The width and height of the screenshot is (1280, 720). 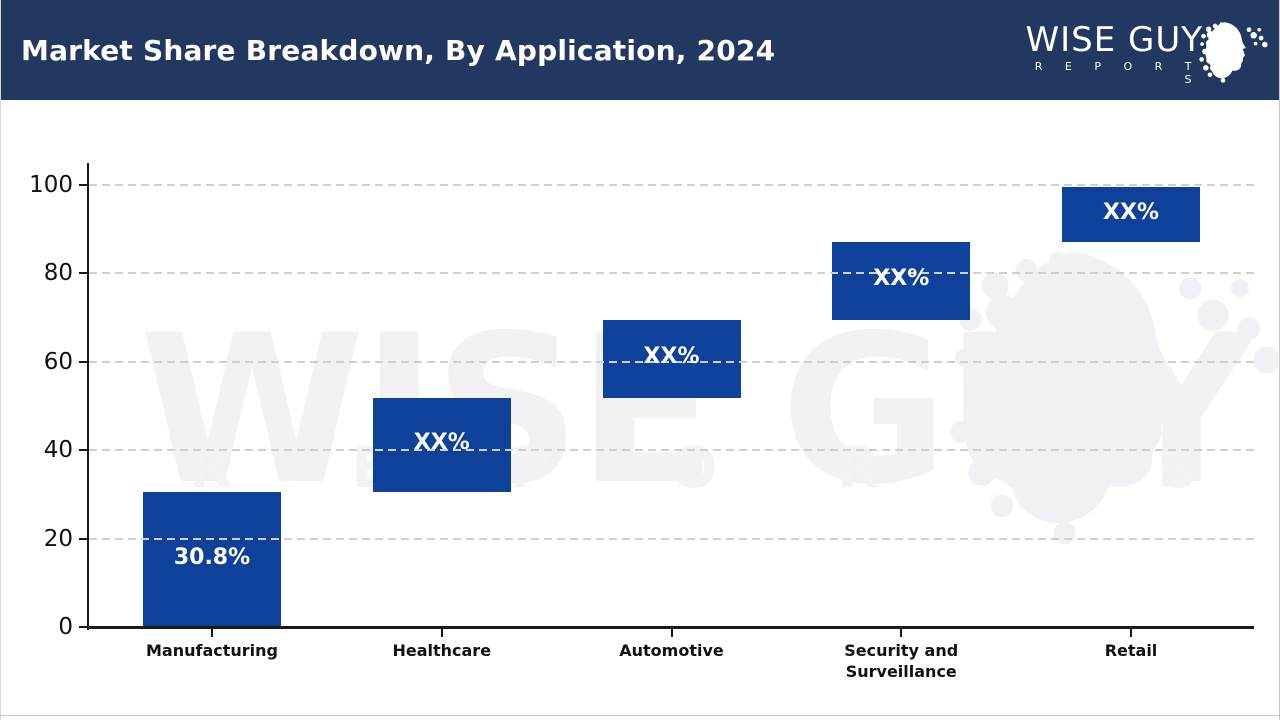 What do you see at coordinates (58, 450) in the screenshot?
I see `y-tick-label-40: 40` at bounding box center [58, 450].